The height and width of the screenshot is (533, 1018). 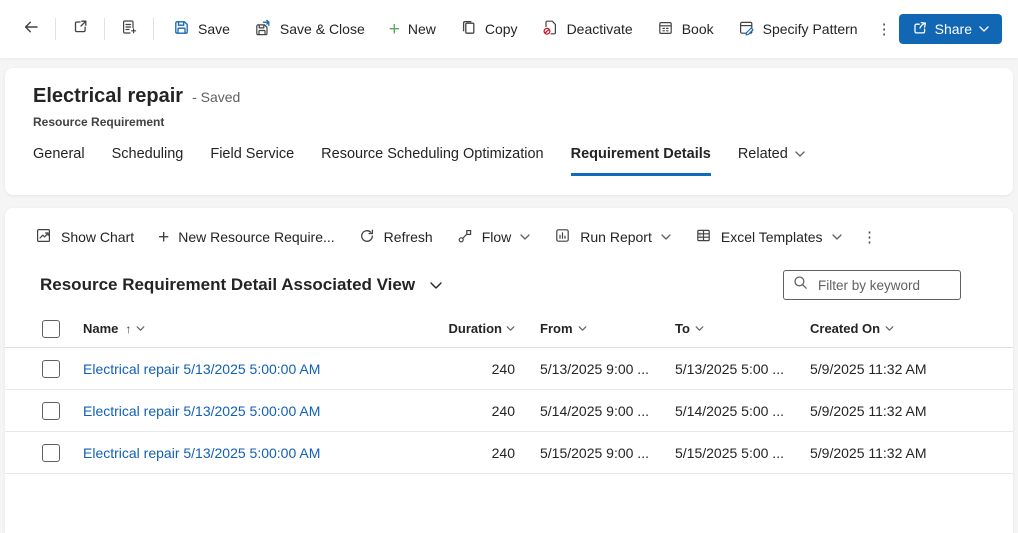 I want to click on back-button, so click(x=31, y=29).